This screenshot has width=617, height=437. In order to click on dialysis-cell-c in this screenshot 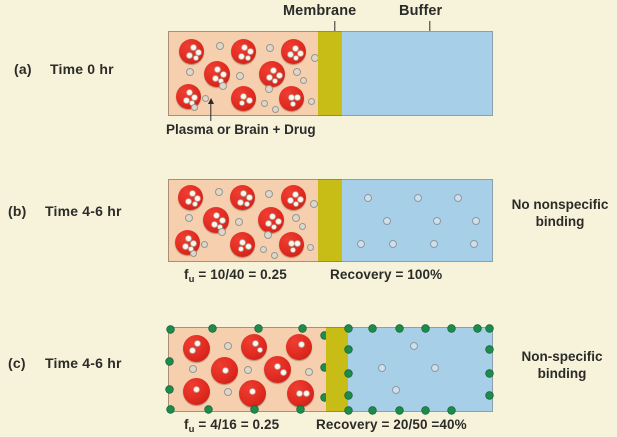, I will do `click(329, 369)`.